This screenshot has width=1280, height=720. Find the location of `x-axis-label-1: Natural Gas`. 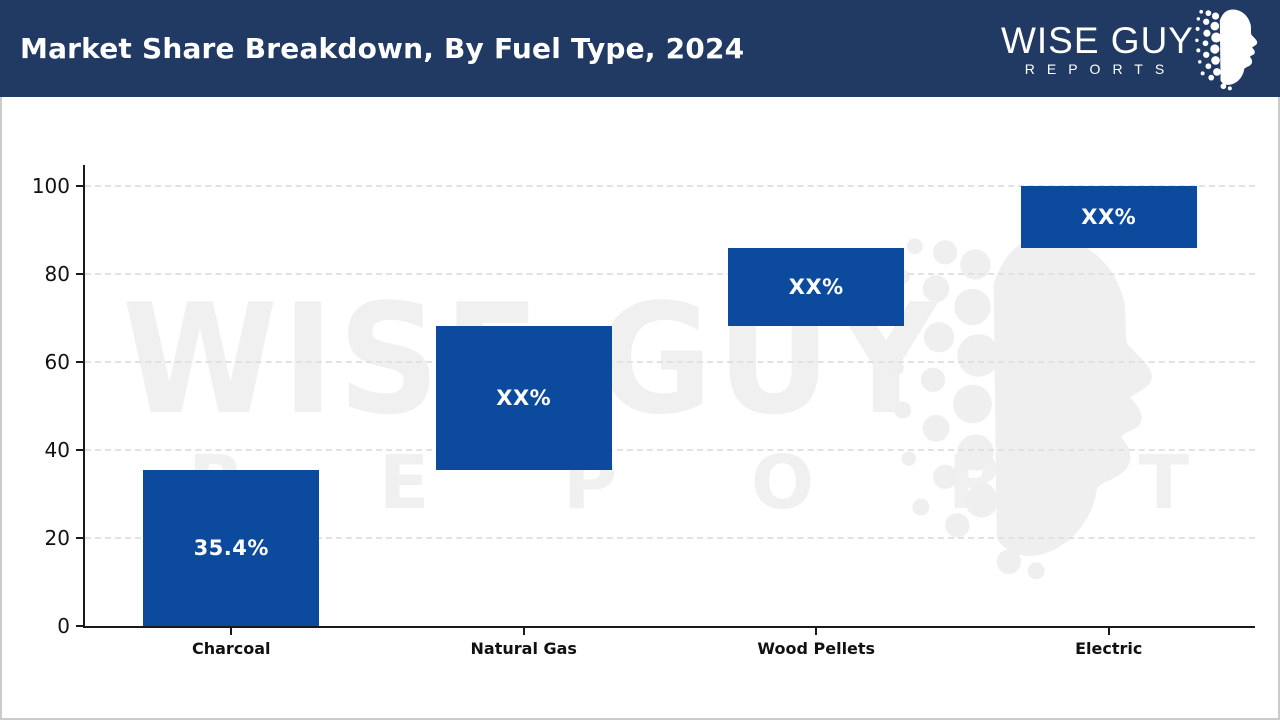

x-axis-label-1: Natural Gas is located at coordinates (523, 648).